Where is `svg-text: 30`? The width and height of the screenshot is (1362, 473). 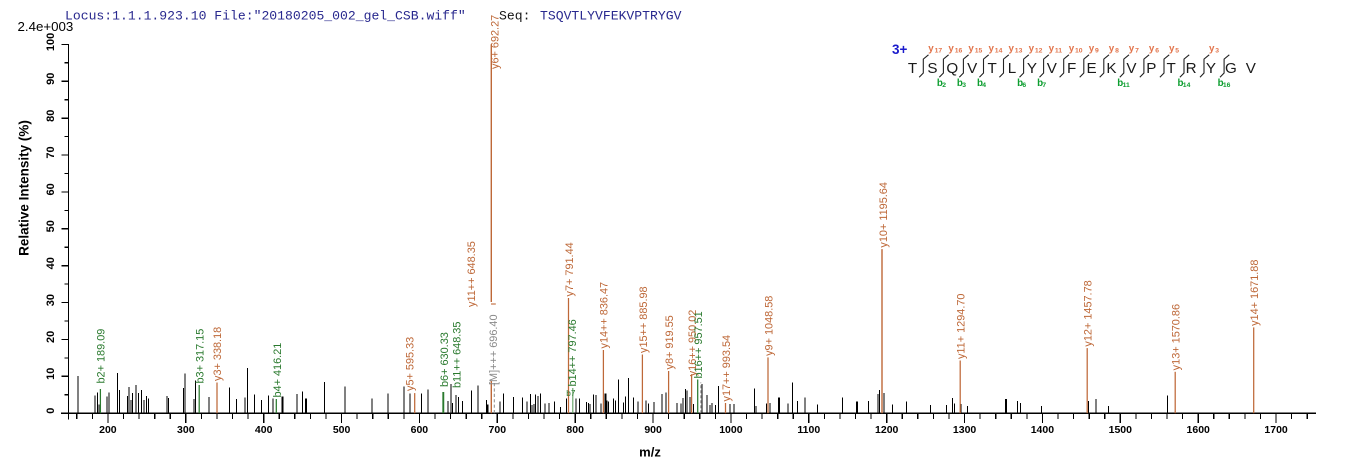 svg-text: 30 is located at coordinates (51, 300).